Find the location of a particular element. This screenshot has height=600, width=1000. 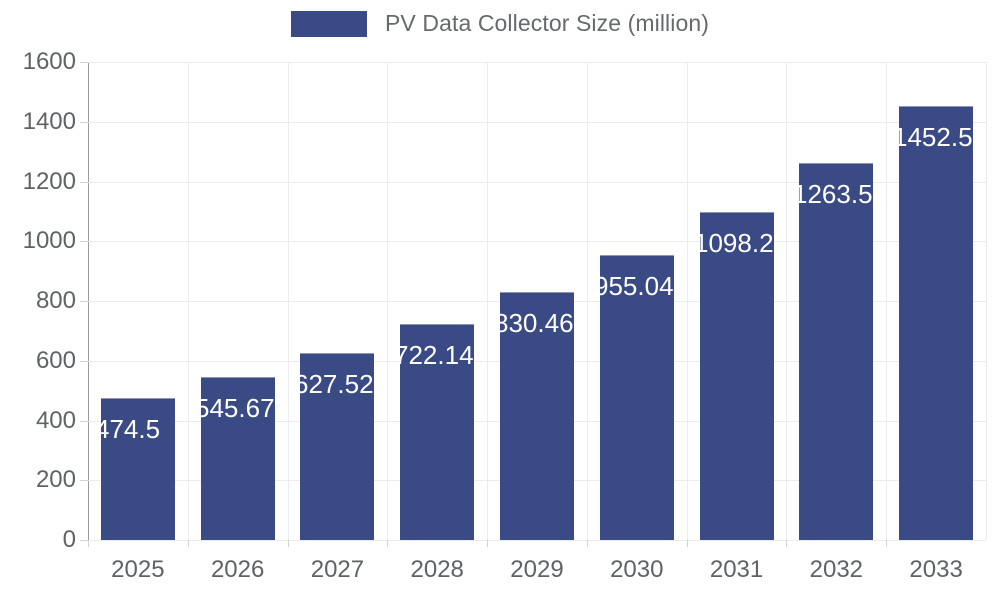

bar: 830.468 is located at coordinates (537, 416).